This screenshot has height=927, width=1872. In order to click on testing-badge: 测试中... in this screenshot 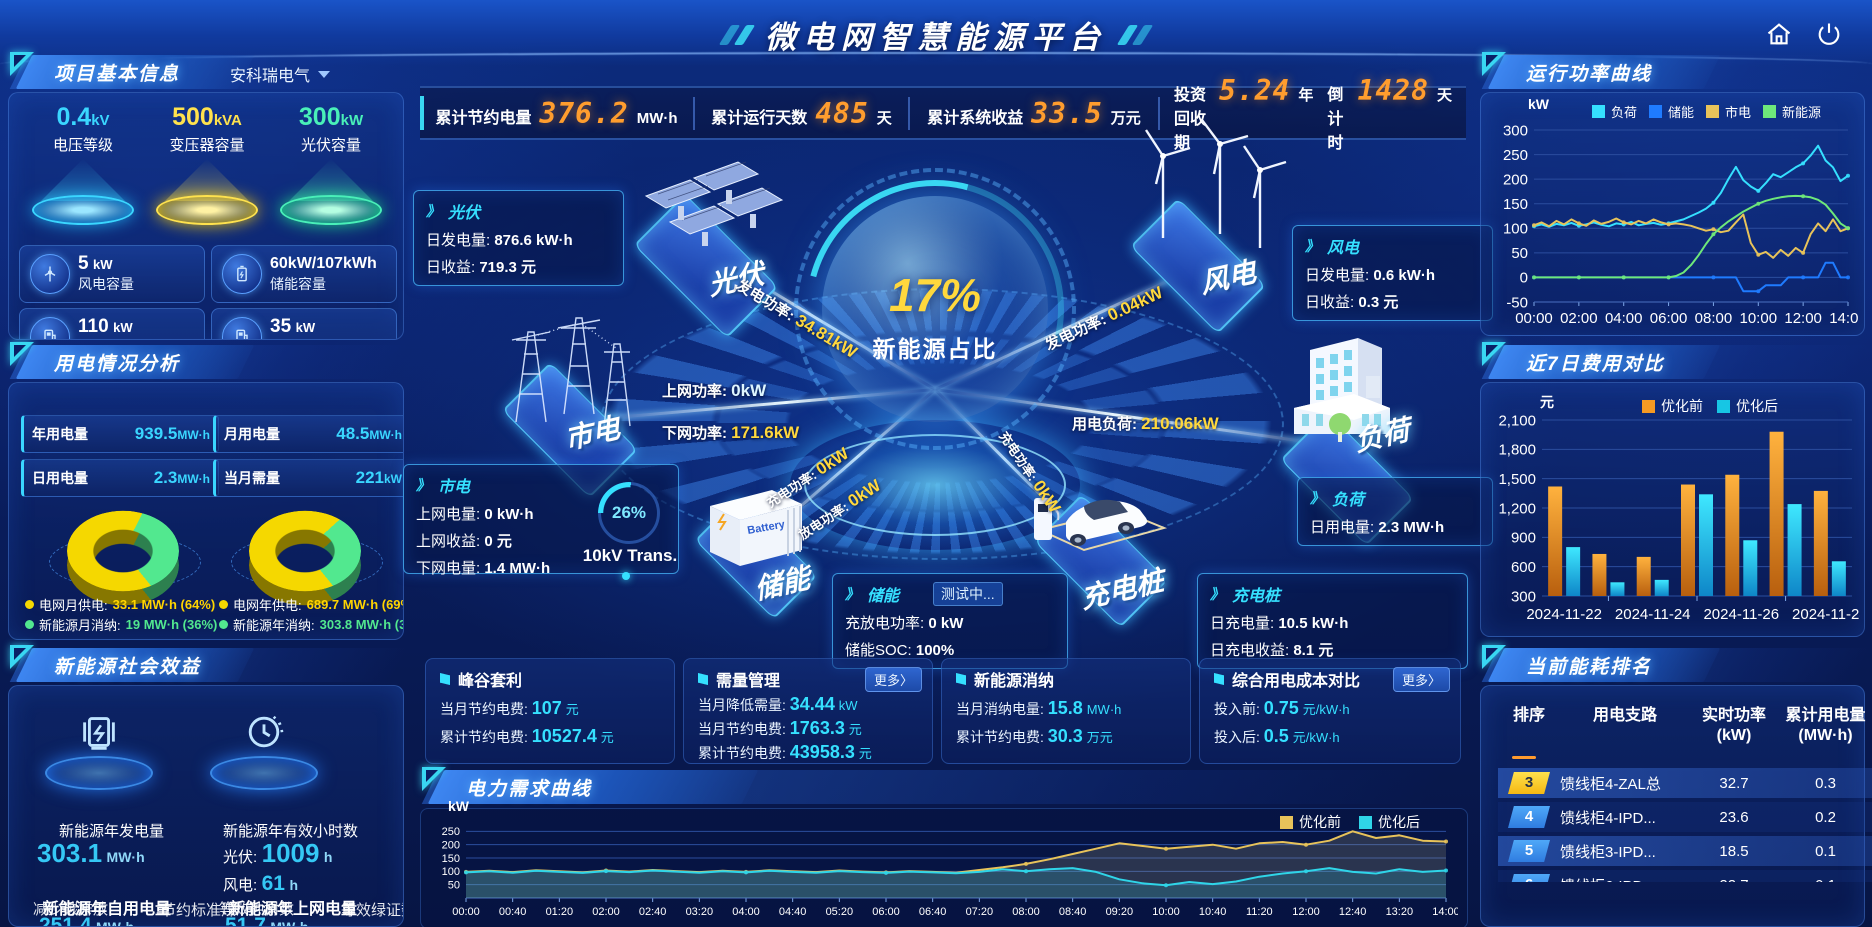, I will do `click(968, 594)`.